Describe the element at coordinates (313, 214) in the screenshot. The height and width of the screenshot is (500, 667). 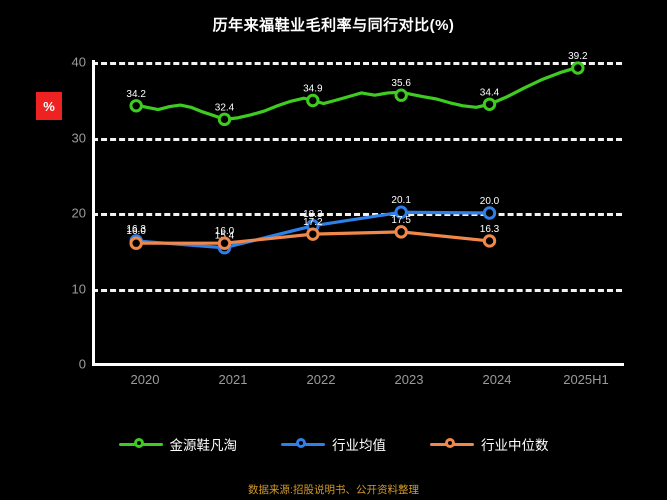
I see `data-label: 18.3` at that location.